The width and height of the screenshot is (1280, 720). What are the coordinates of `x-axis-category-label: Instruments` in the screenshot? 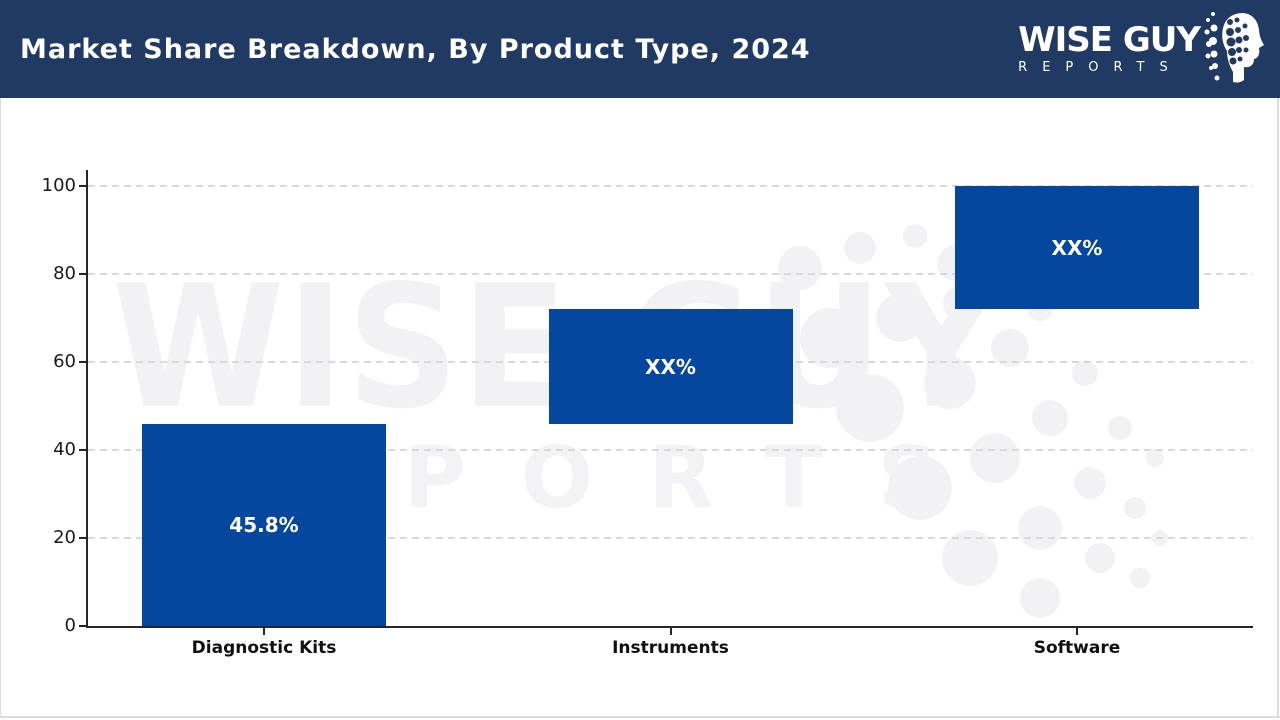 It's located at (670, 648).